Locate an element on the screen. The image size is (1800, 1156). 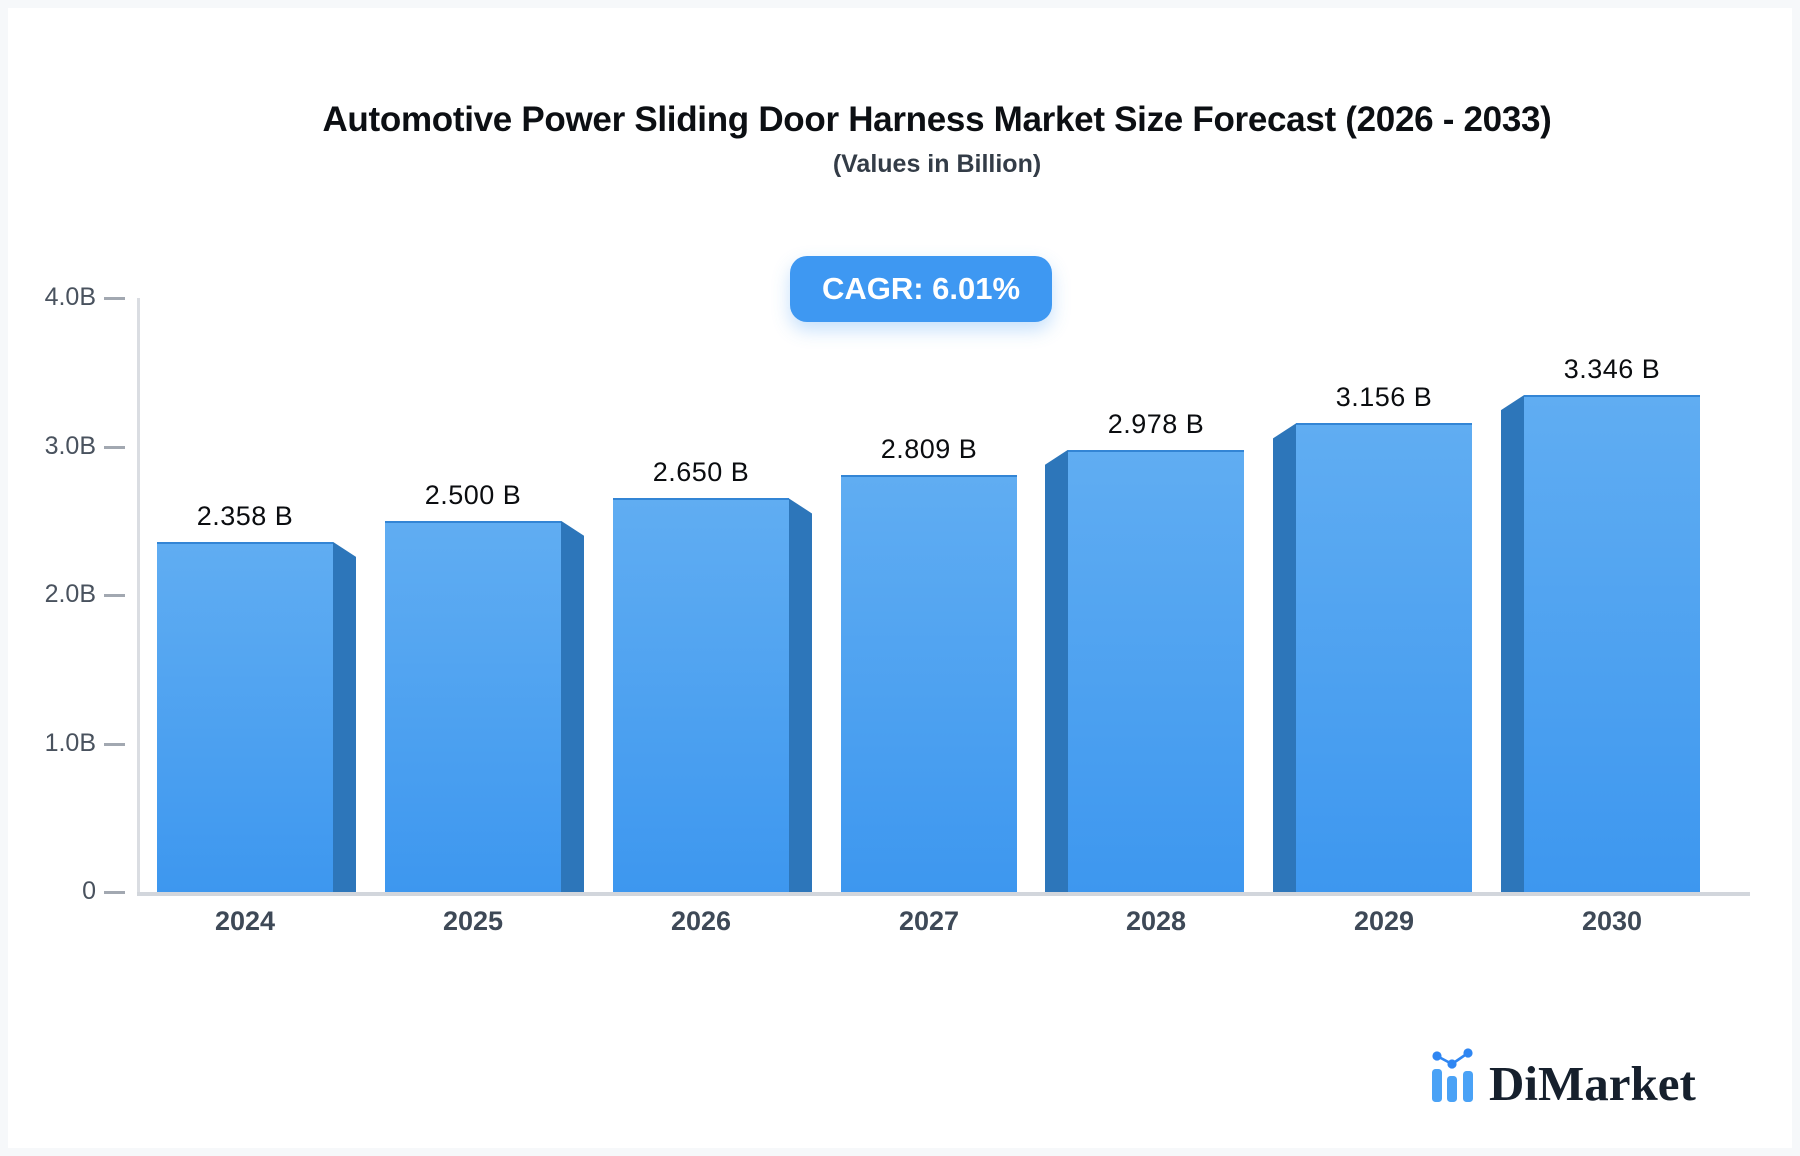
brand-logo-text: DiMarket is located at coordinates (1592, 1083).